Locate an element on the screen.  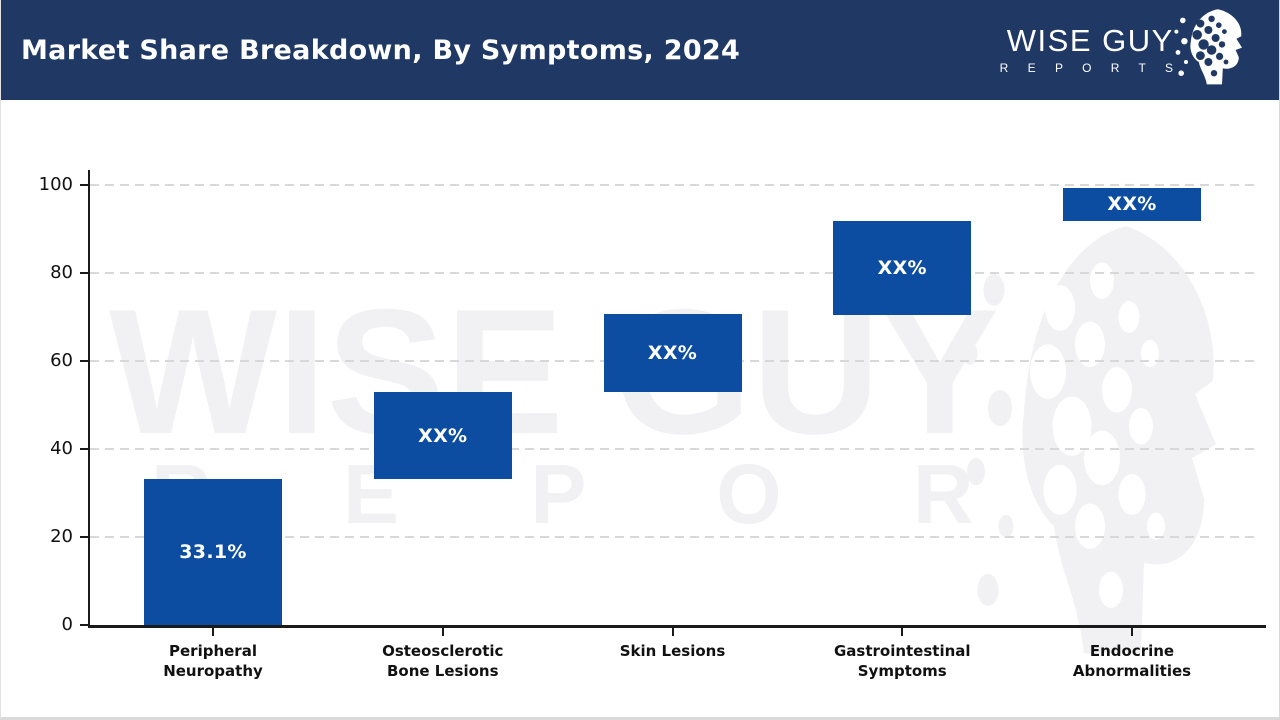
y-axis-label-100: 100 is located at coordinates (55, 185).